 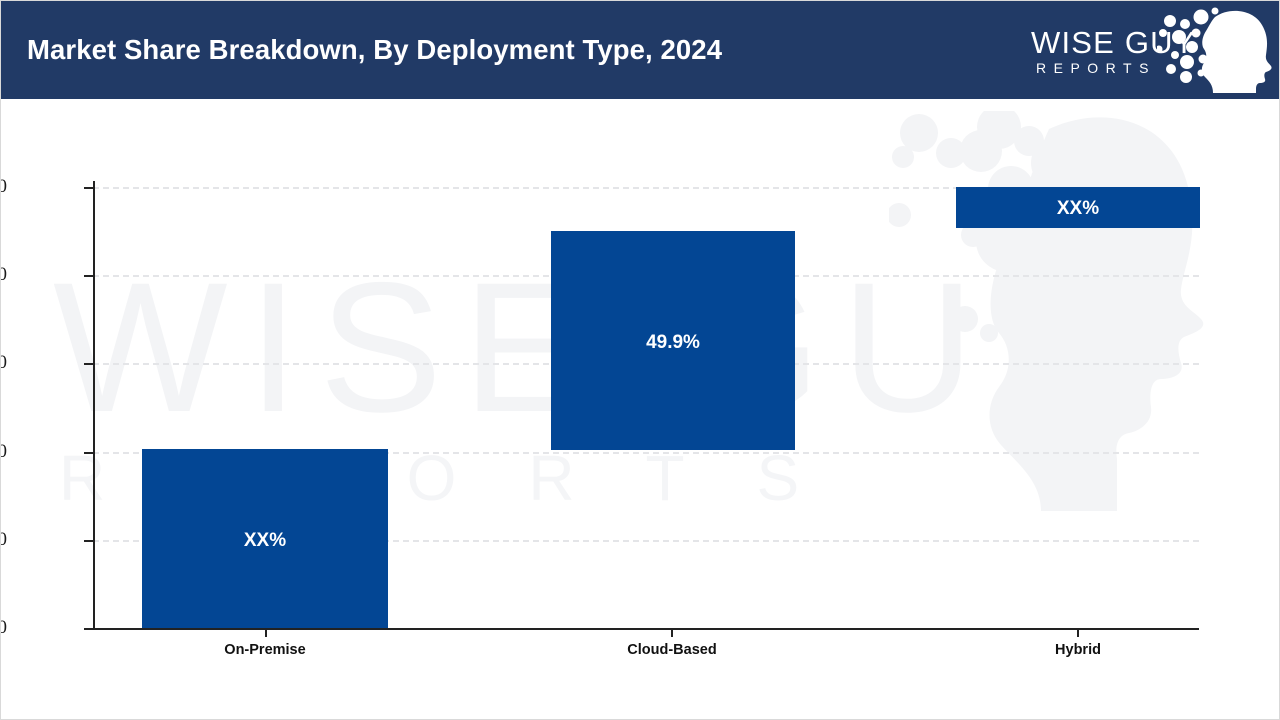 I want to click on bar-cloud-based: 49.9%, so click(x=673, y=340).